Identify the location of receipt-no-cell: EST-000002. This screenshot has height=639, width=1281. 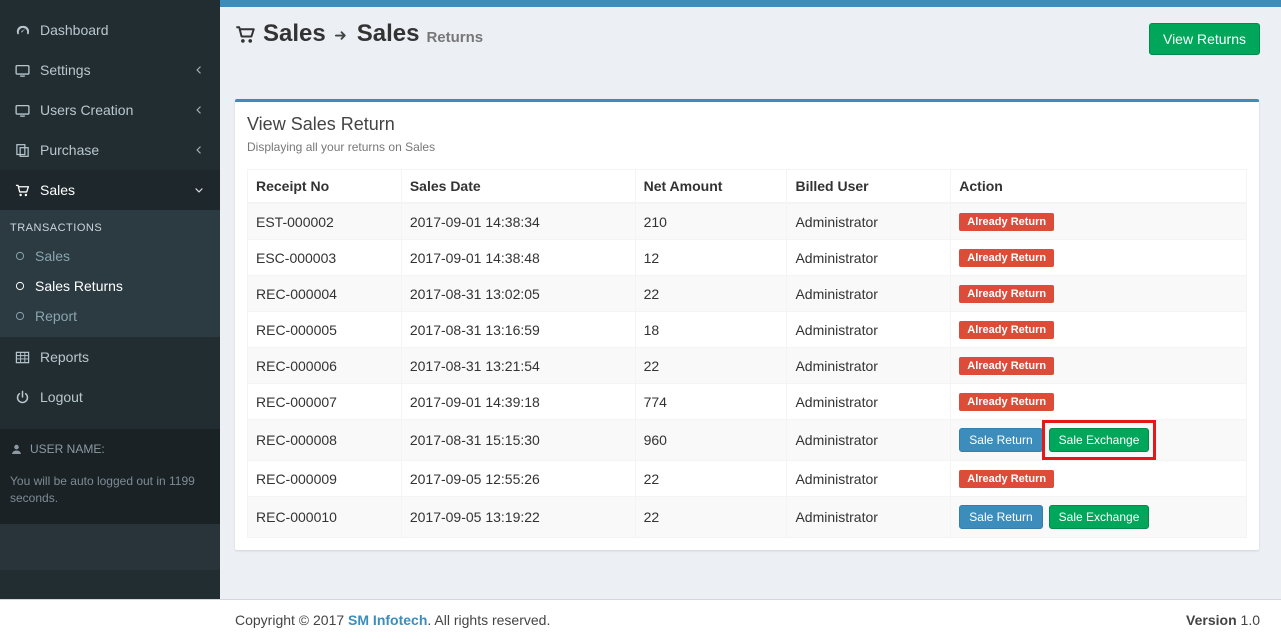
(324, 221).